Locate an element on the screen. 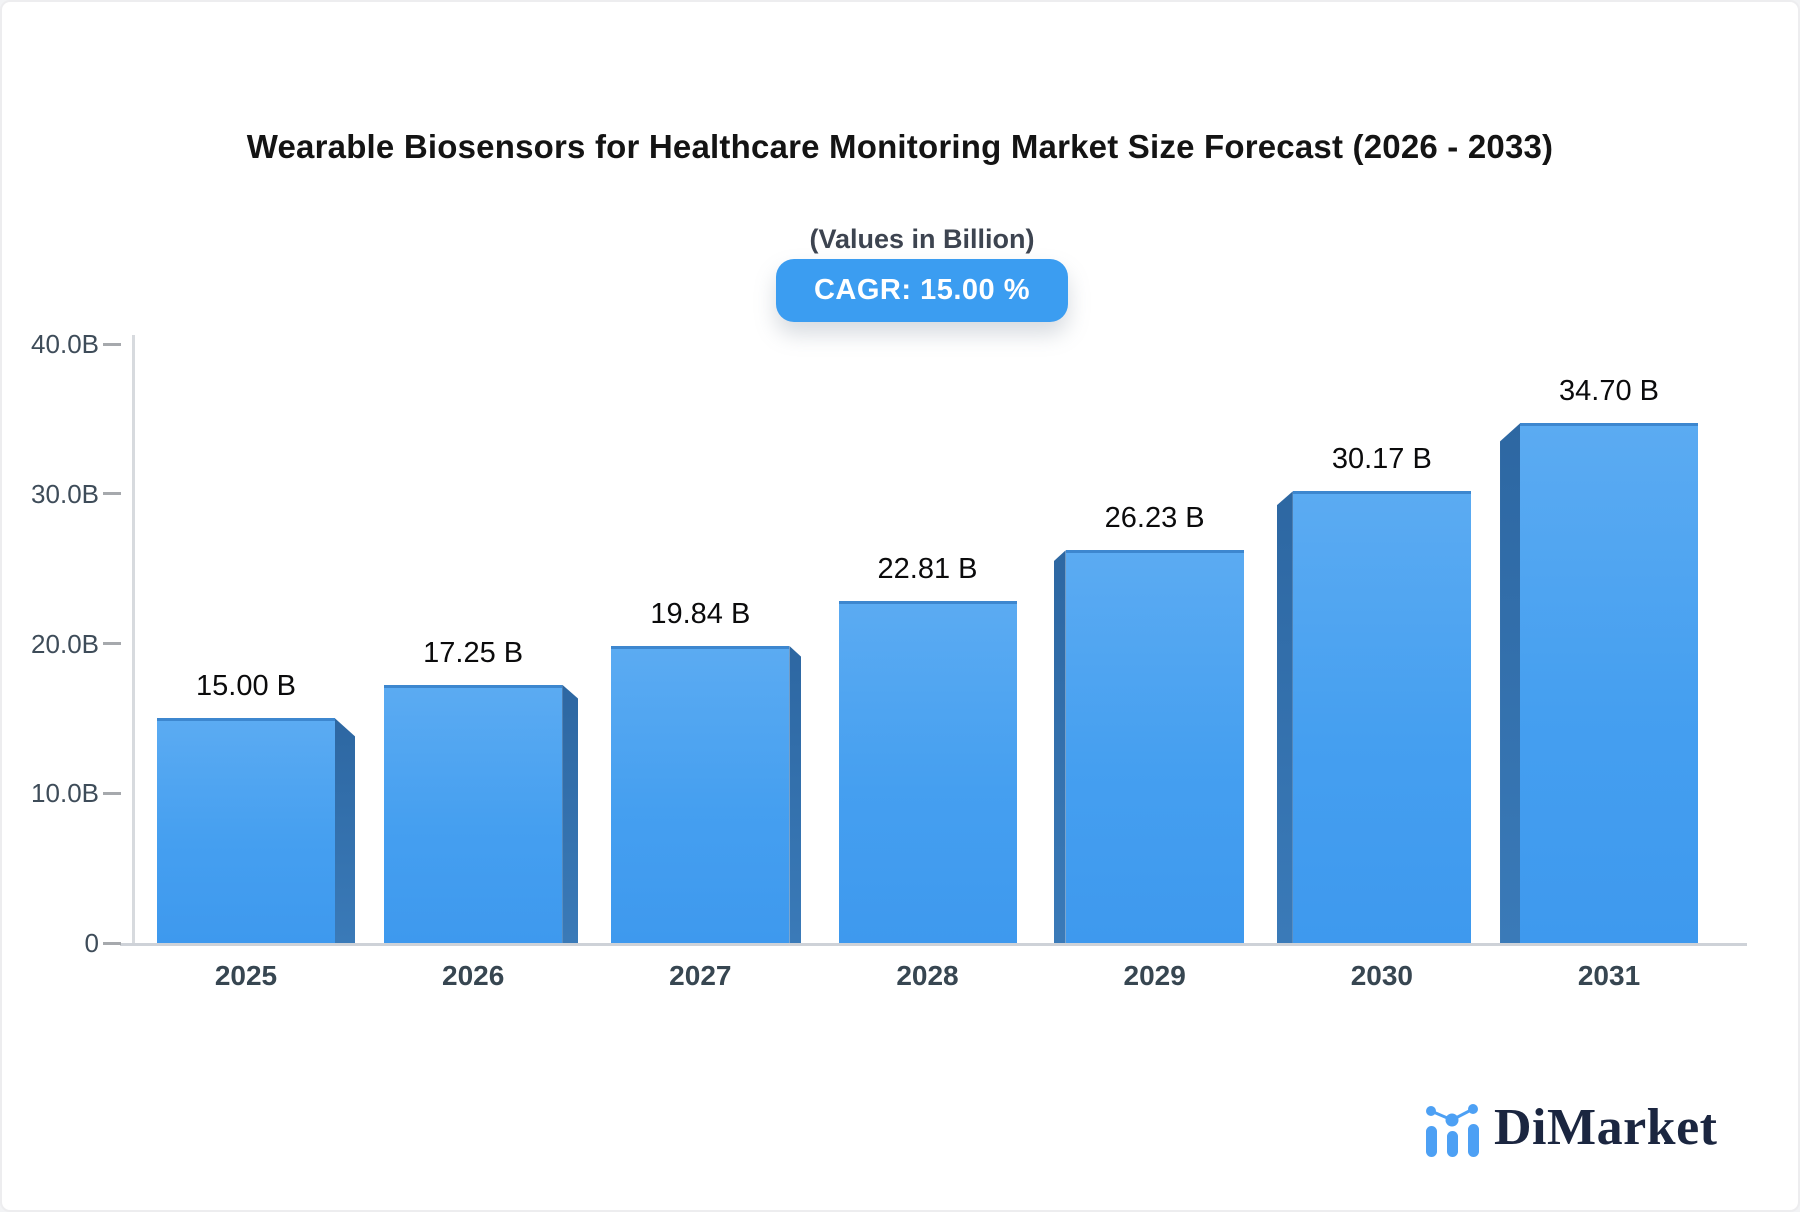 This screenshot has height=1212, width=1800. x-axis-label-2029: 2029 is located at coordinates (1154, 975).